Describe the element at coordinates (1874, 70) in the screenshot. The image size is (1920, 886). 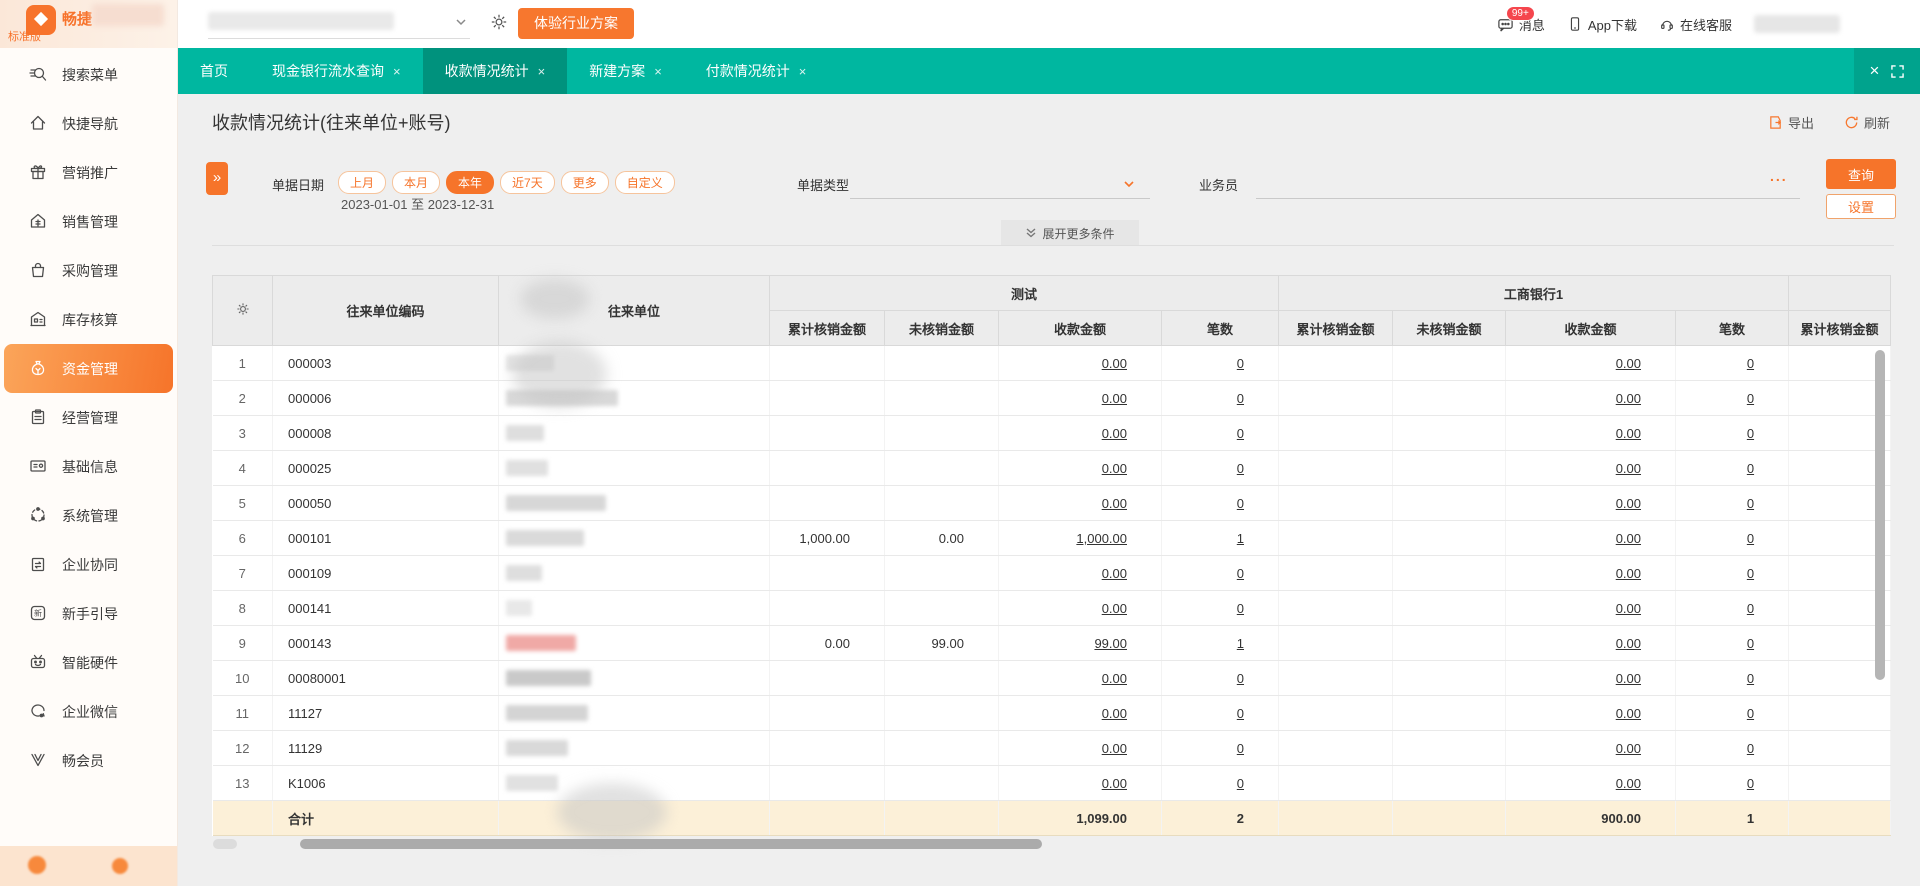
I see `close-all-tabs-icon: ×` at that location.